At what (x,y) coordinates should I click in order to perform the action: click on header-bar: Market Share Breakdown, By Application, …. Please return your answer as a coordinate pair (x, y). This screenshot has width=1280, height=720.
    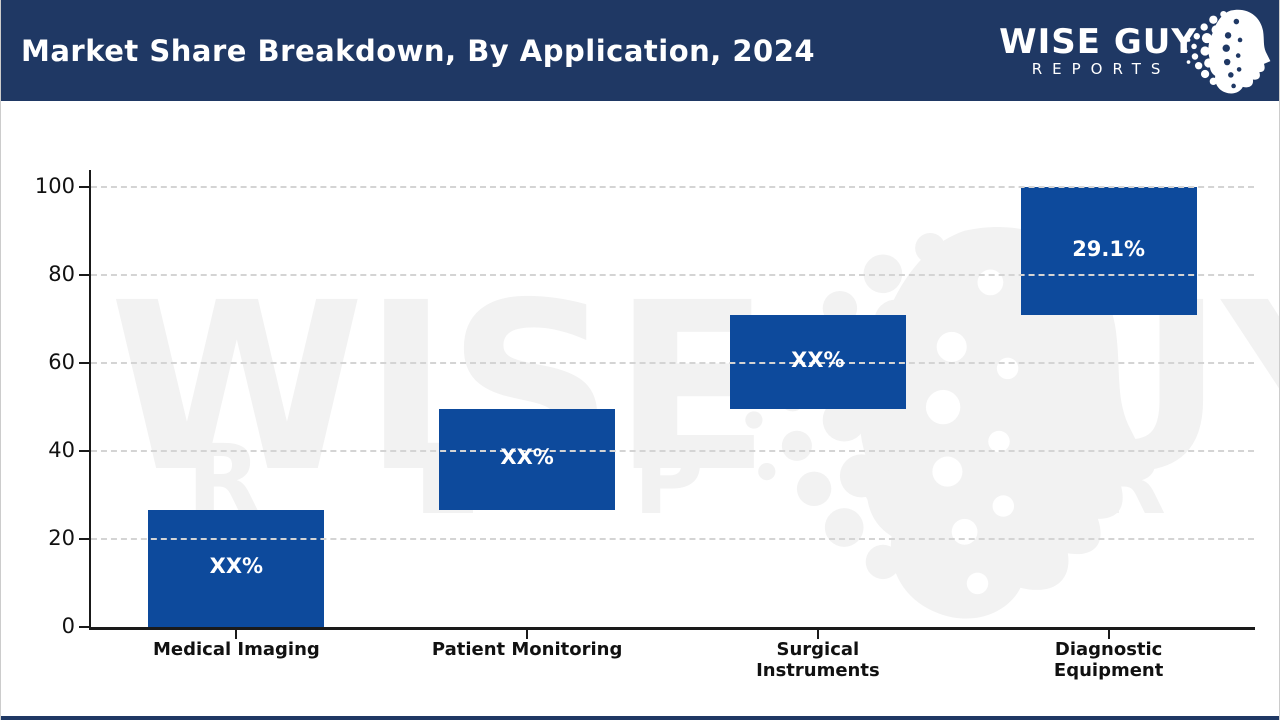
    Looking at the image, I should click on (640, 50).